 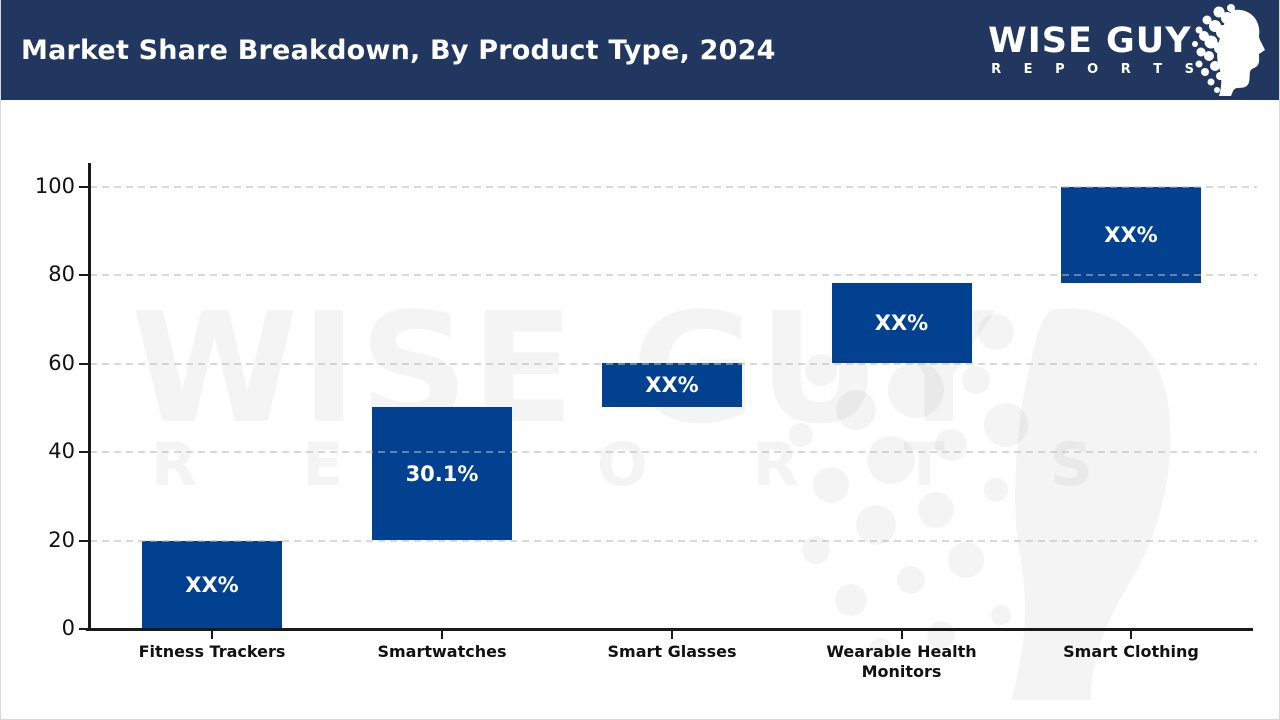 What do you see at coordinates (1228, 50) in the screenshot?
I see `face-profile-logo-icon` at bounding box center [1228, 50].